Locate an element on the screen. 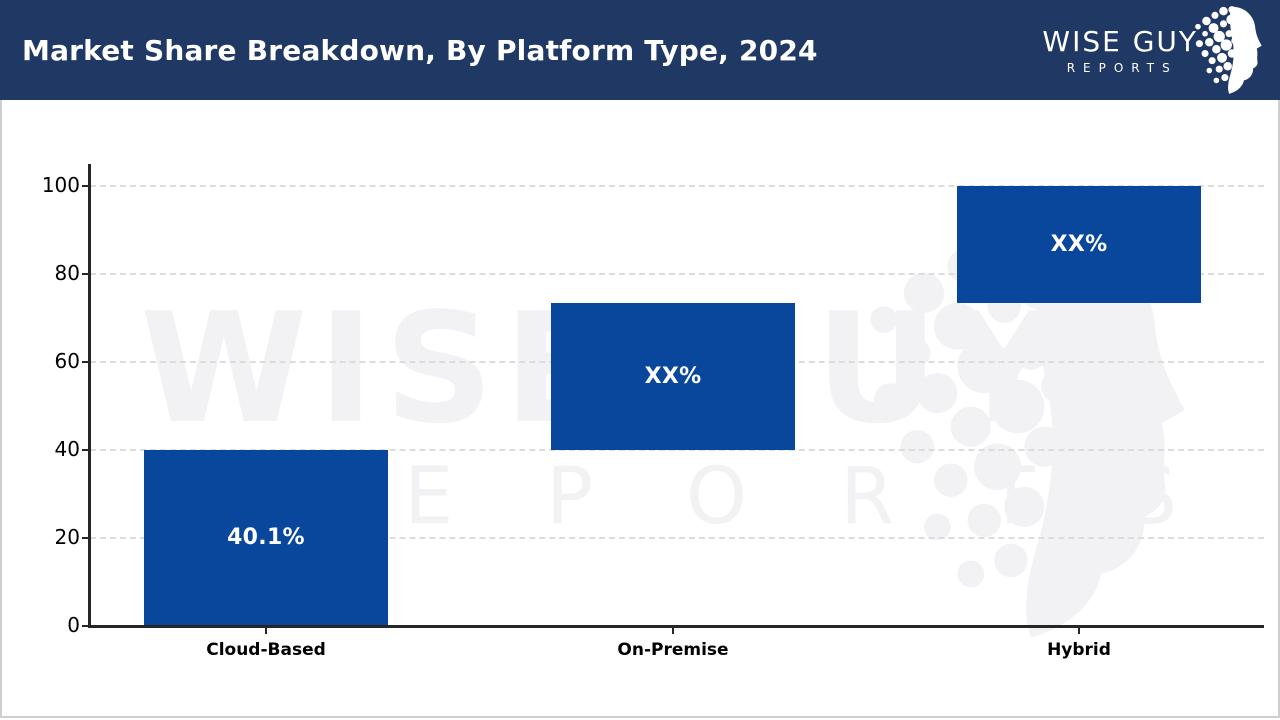  y-axis-line is located at coordinates (89, 395).